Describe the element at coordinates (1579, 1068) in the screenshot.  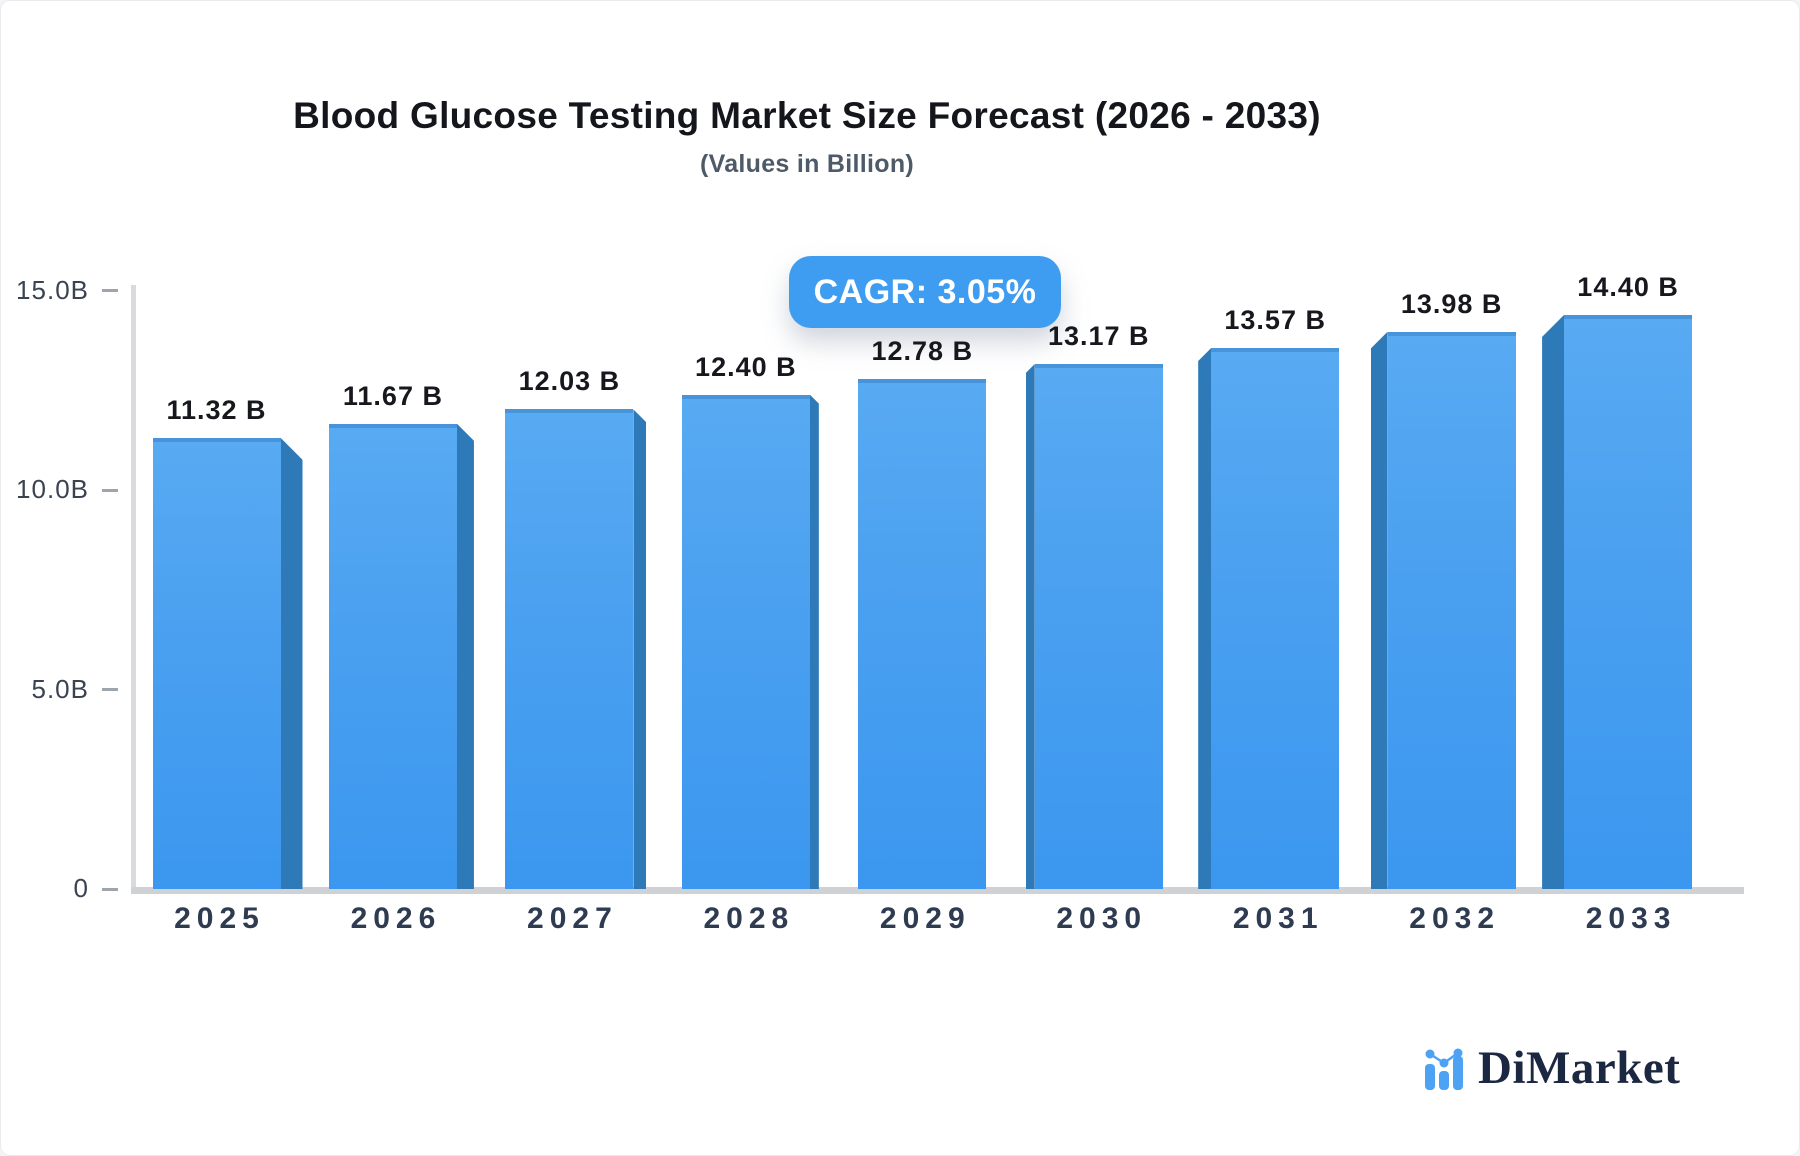
I see `brand-name: DiMarket` at that location.